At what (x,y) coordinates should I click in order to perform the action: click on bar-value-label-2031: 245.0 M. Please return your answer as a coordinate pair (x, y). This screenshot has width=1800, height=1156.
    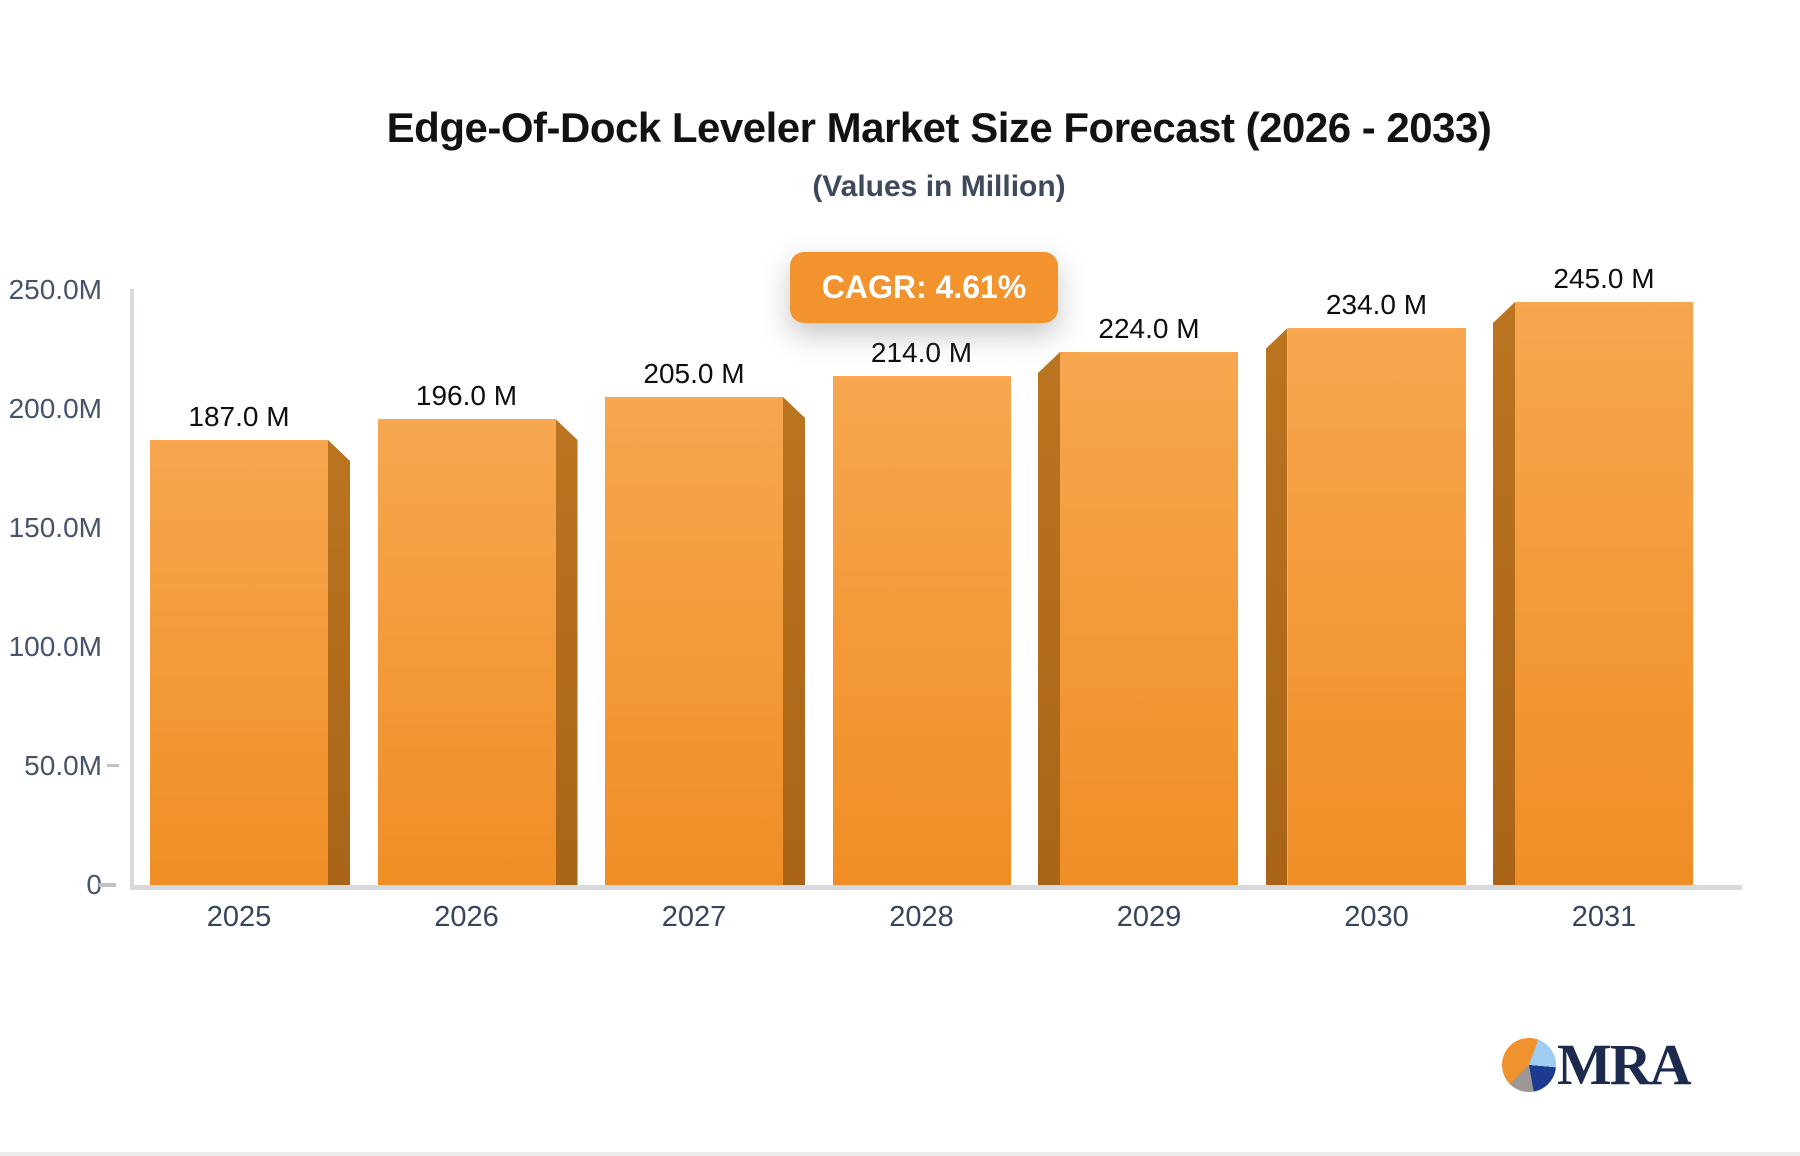
    Looking at the image, I should click on (1604, 278).